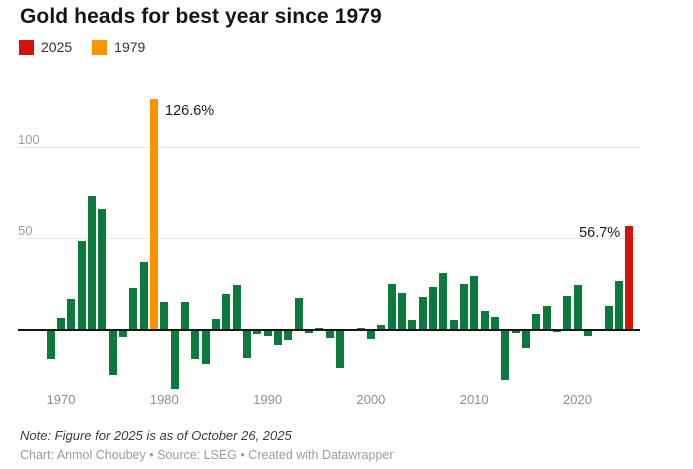  I want to click on bar-1975, so click(112, 352).